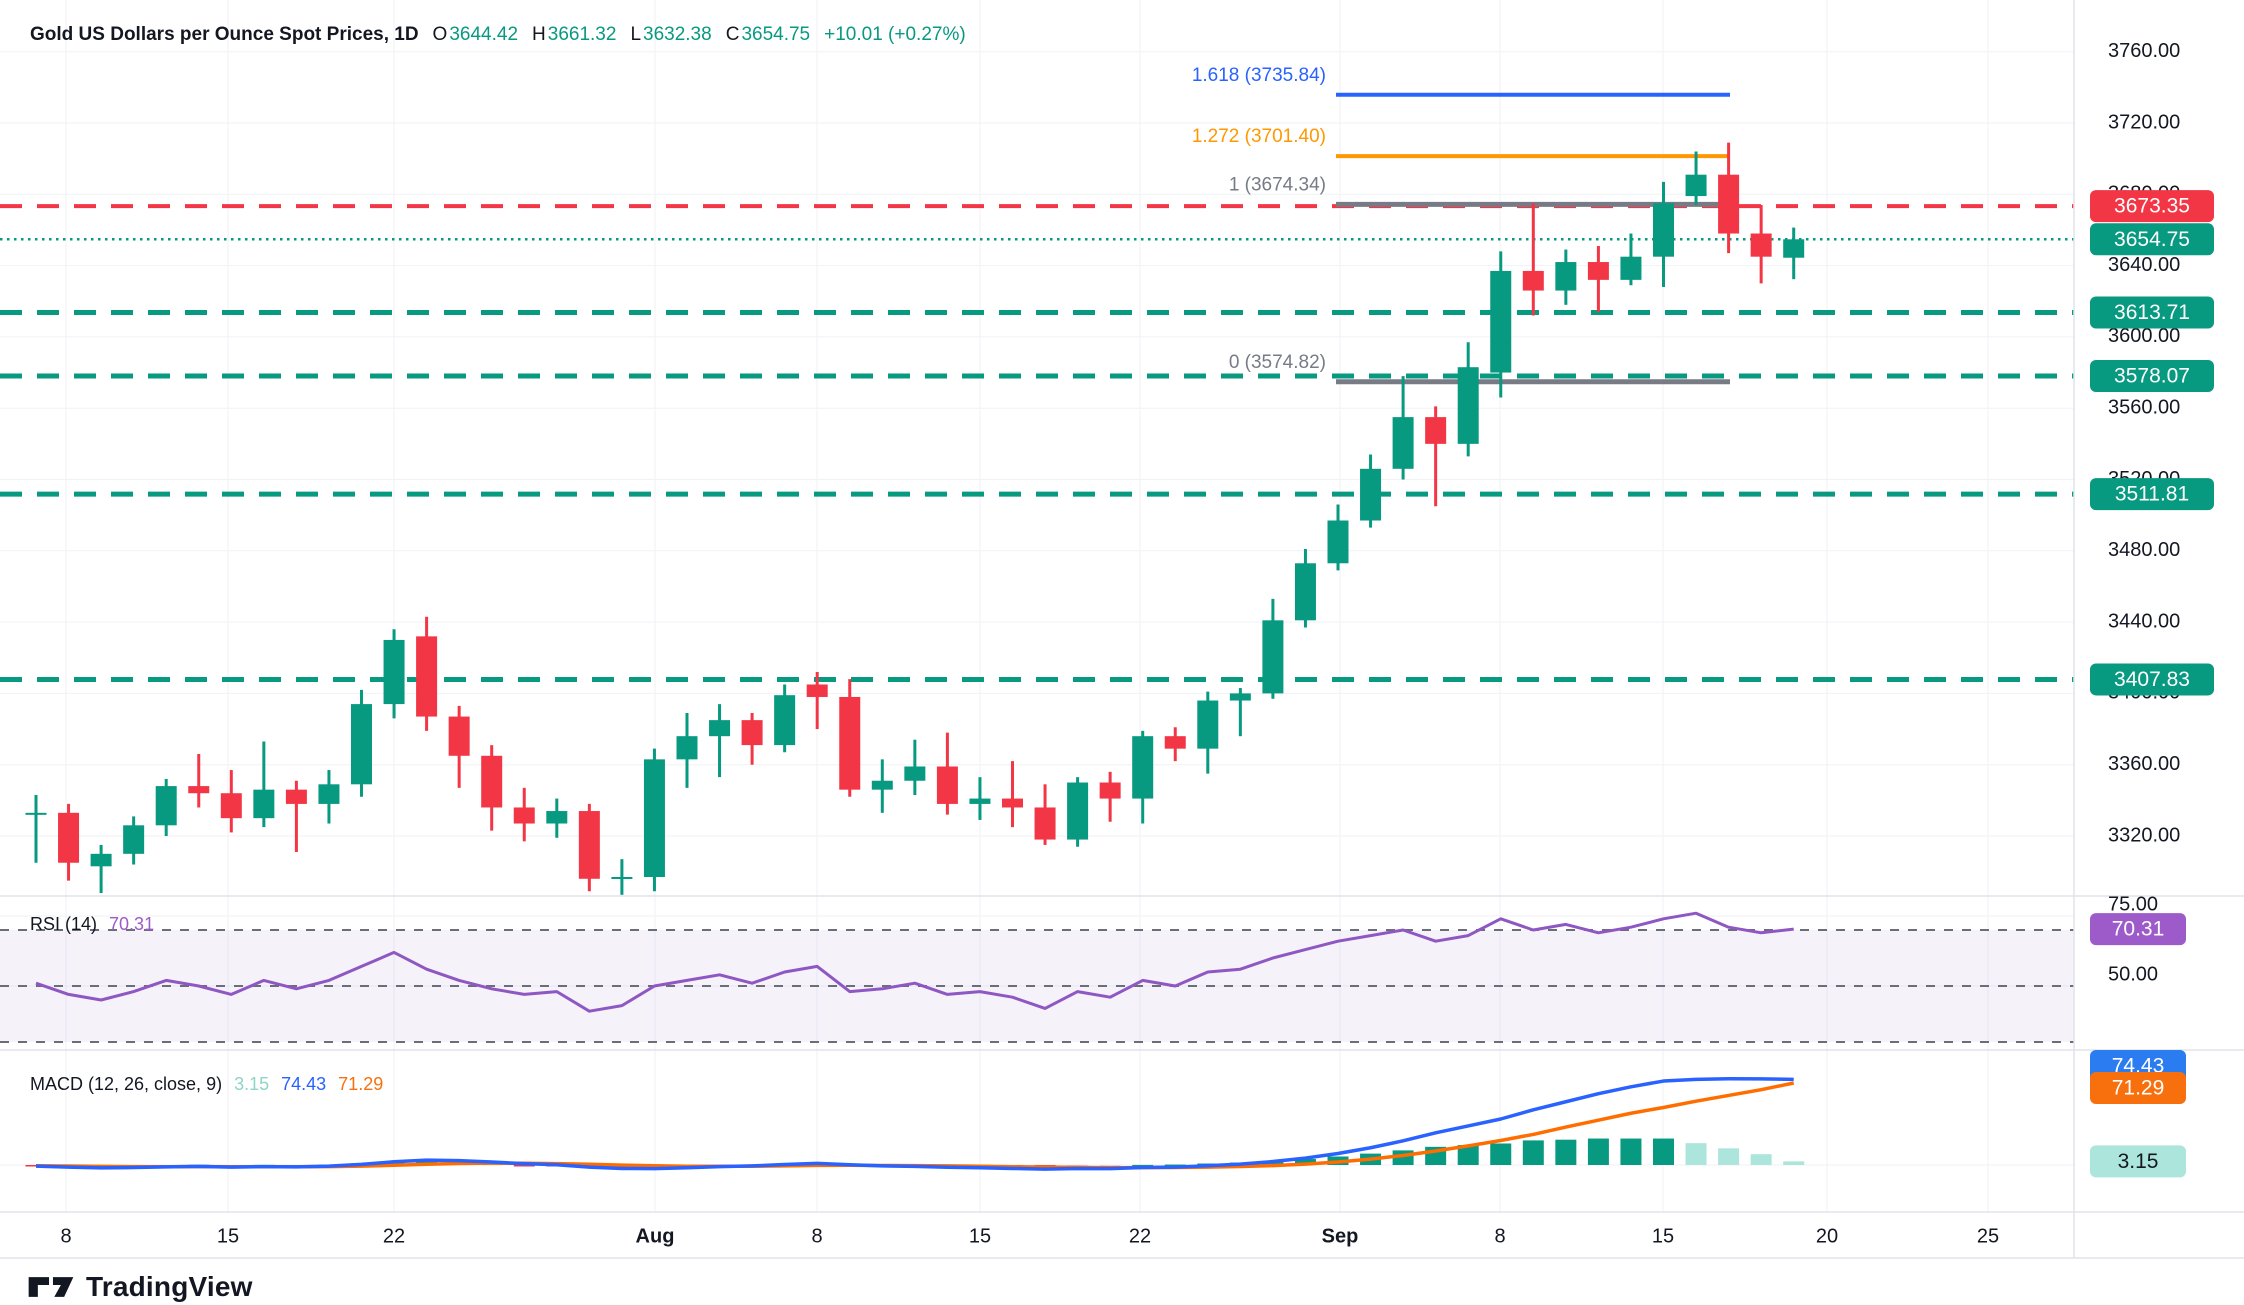 Image resolution: width=2244 pixels, height=1305 pixels. I want to click on price-axis-tick: 3760.00, so click(2144, 51).